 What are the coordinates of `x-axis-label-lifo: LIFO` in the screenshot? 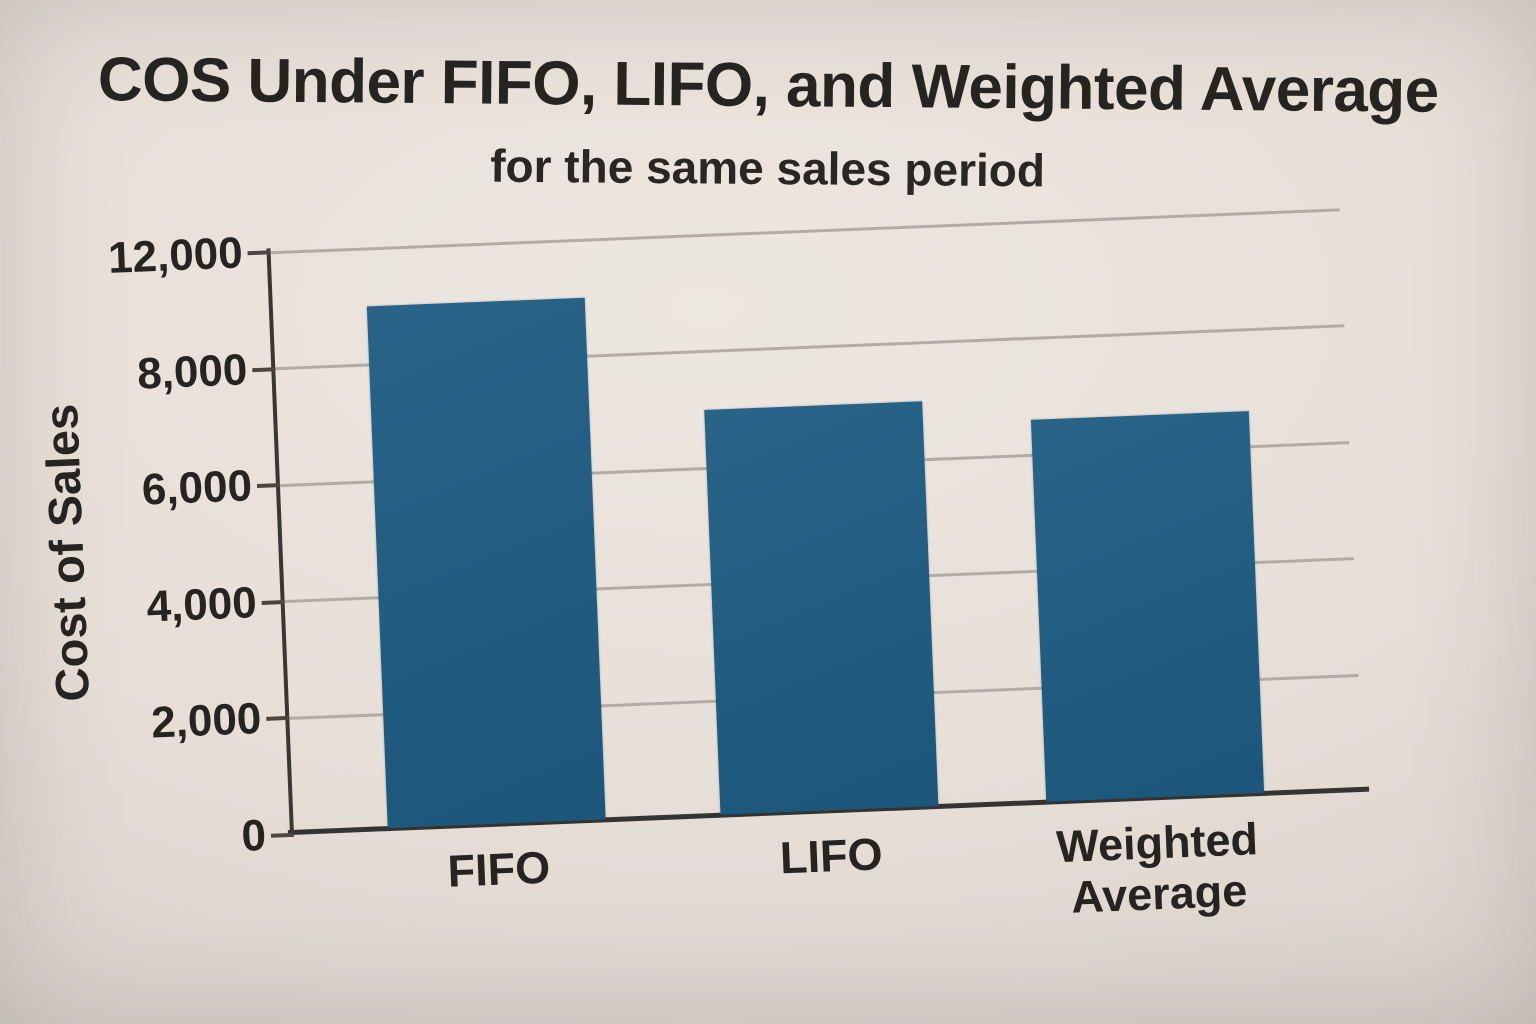 It's located at (831, 856).